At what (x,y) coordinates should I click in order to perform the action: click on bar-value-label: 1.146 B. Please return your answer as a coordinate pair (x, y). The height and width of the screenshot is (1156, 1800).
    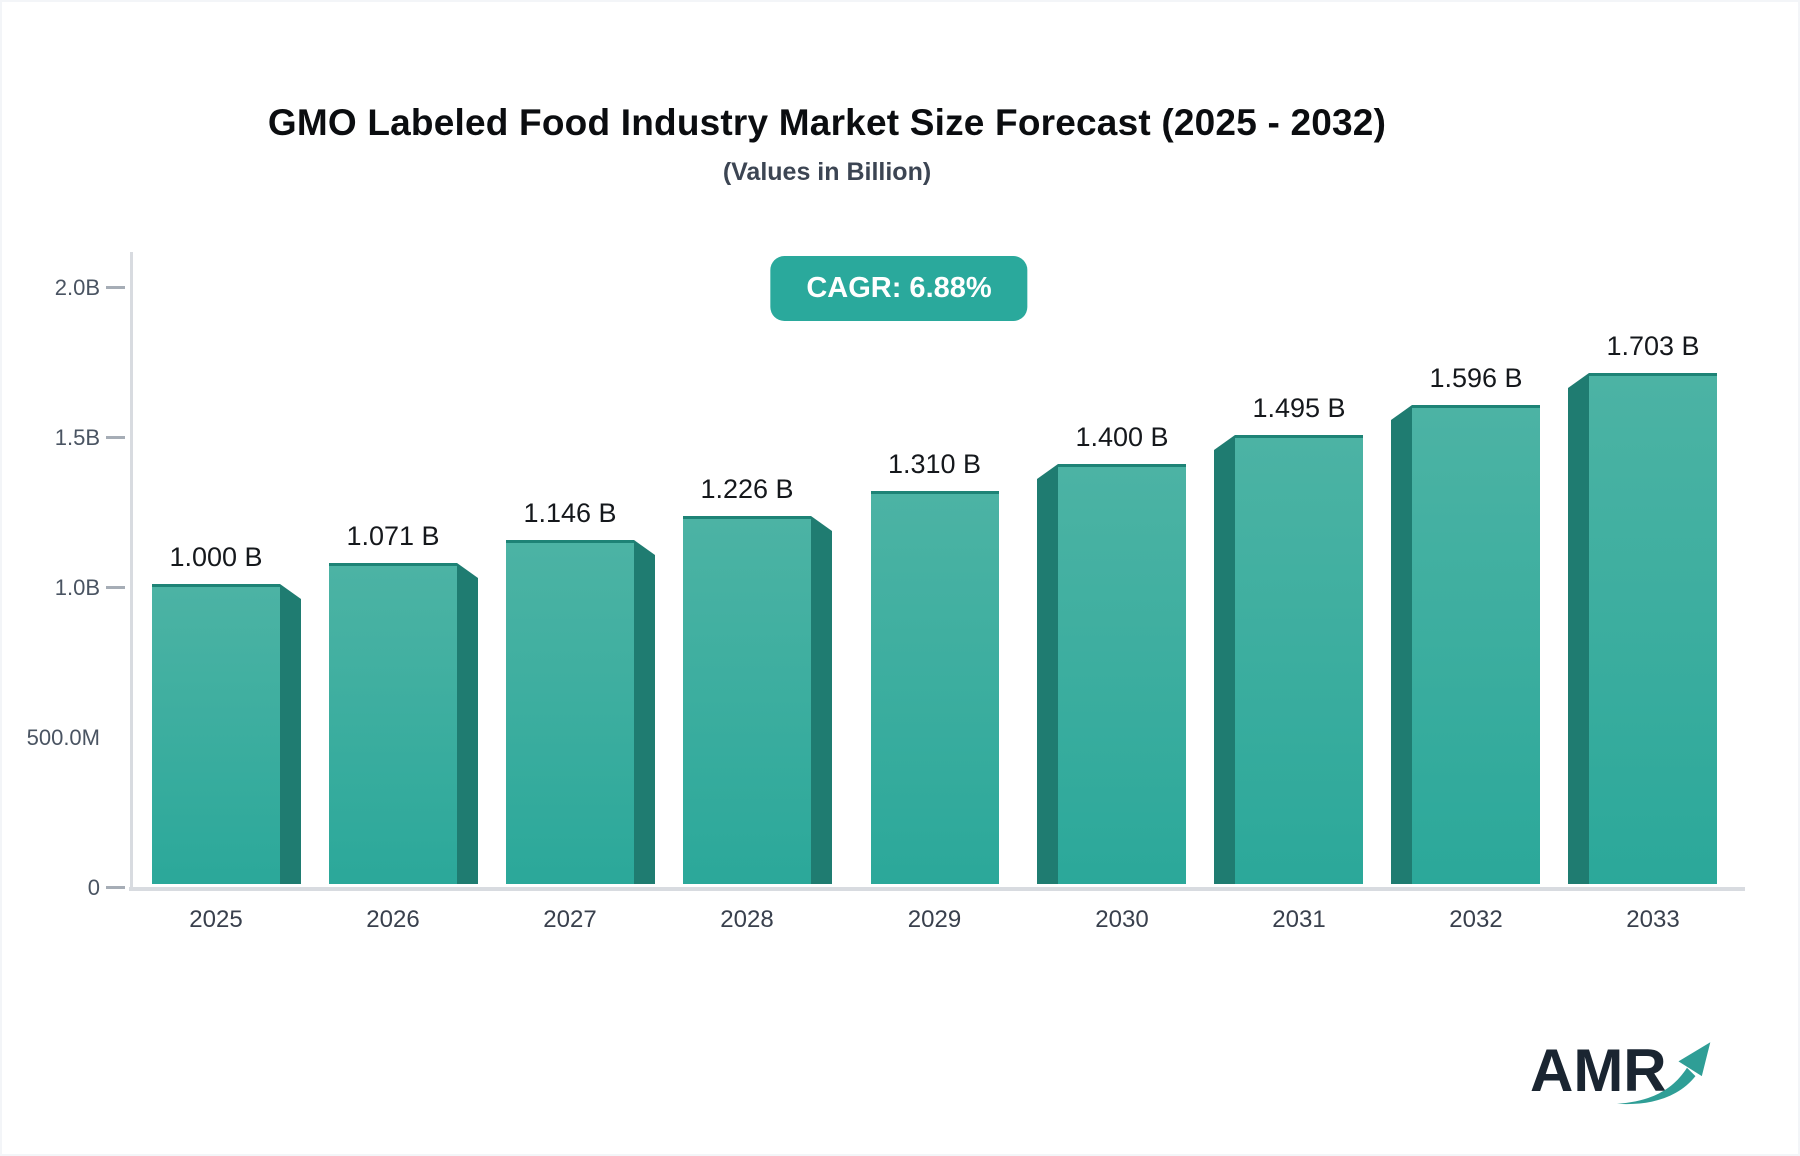
    Looking at the image, I should click on (570, 513).